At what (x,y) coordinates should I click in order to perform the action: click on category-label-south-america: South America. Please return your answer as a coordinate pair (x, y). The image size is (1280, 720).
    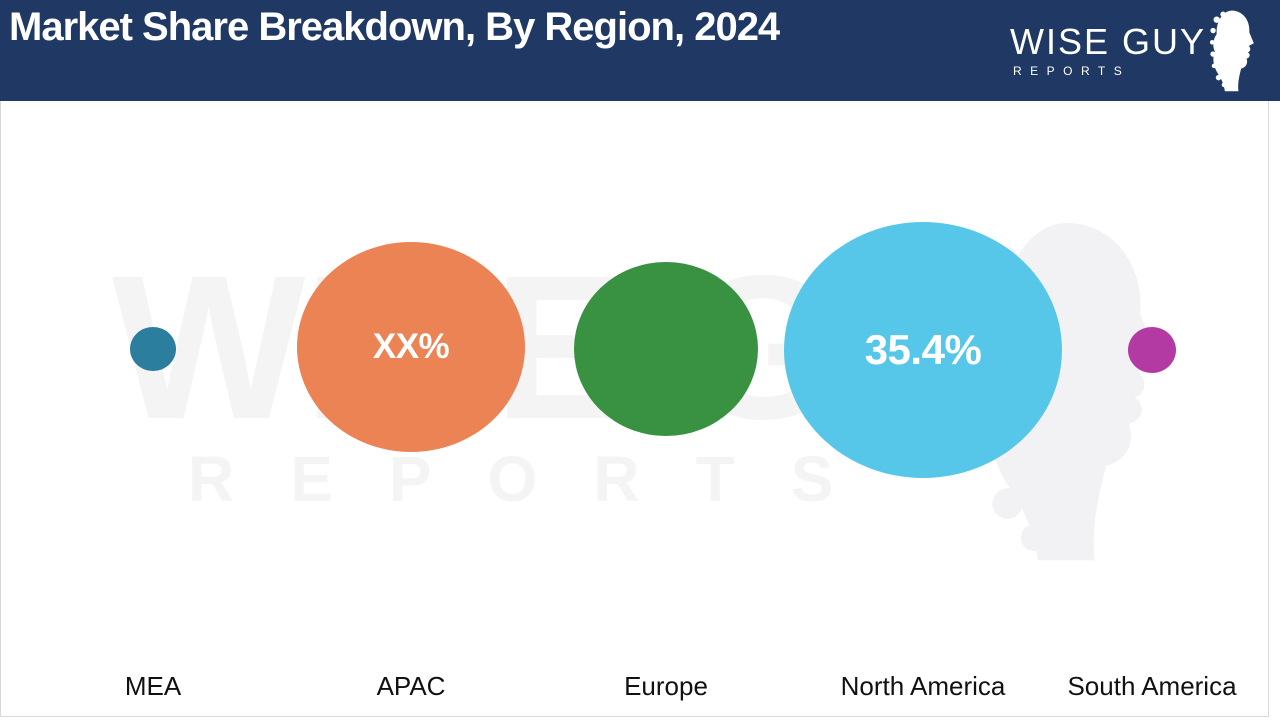
    Looking at the image, I should click on (1152, 686).